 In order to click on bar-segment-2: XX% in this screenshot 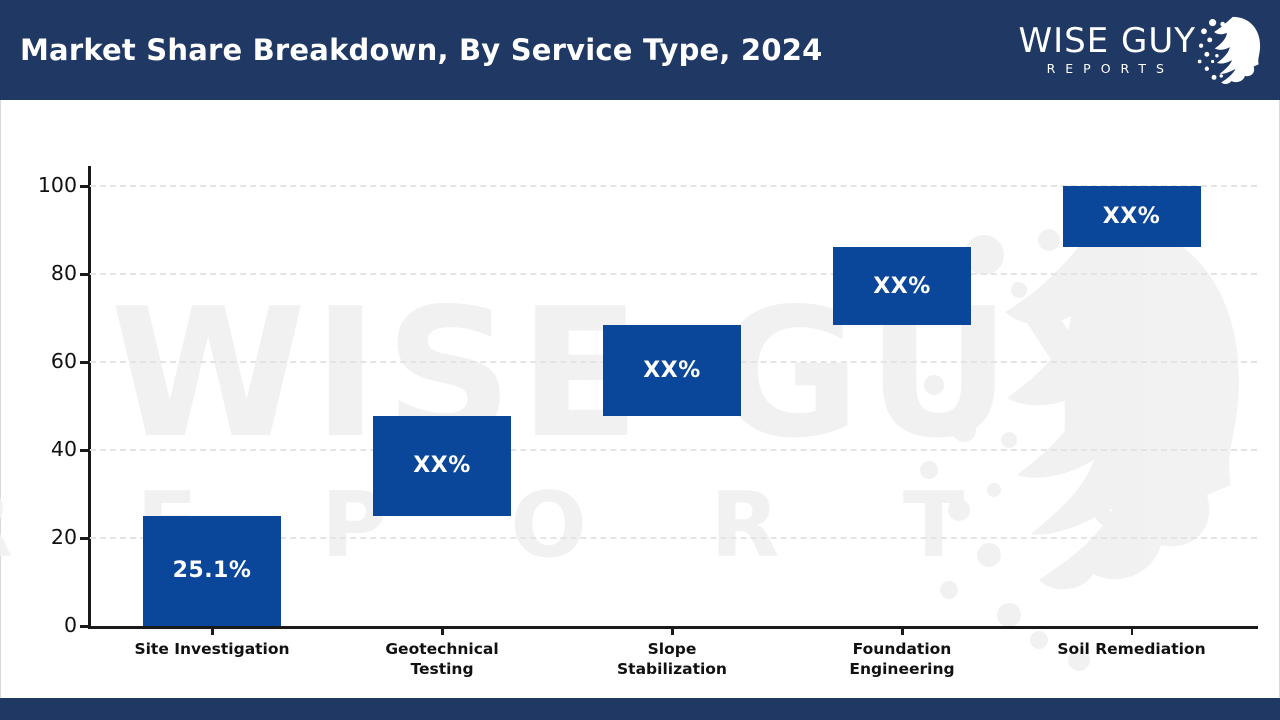, I will do `click(442, 465)`.